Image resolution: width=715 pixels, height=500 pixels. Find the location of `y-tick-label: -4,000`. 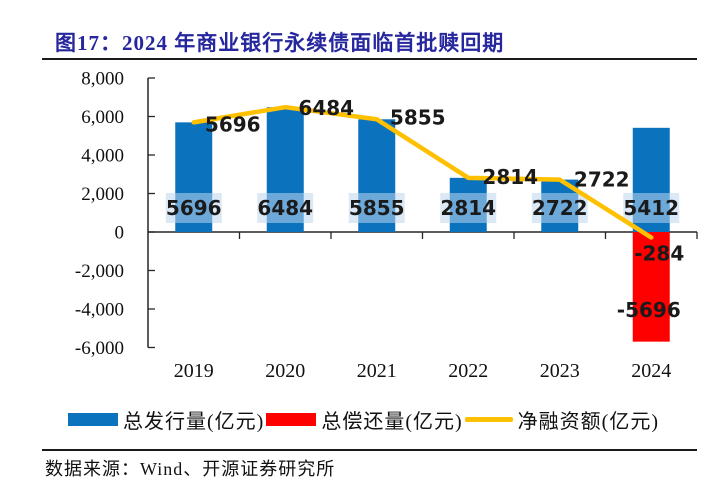

y-tick-label: -4,000 is located at coordinates (99, 310).